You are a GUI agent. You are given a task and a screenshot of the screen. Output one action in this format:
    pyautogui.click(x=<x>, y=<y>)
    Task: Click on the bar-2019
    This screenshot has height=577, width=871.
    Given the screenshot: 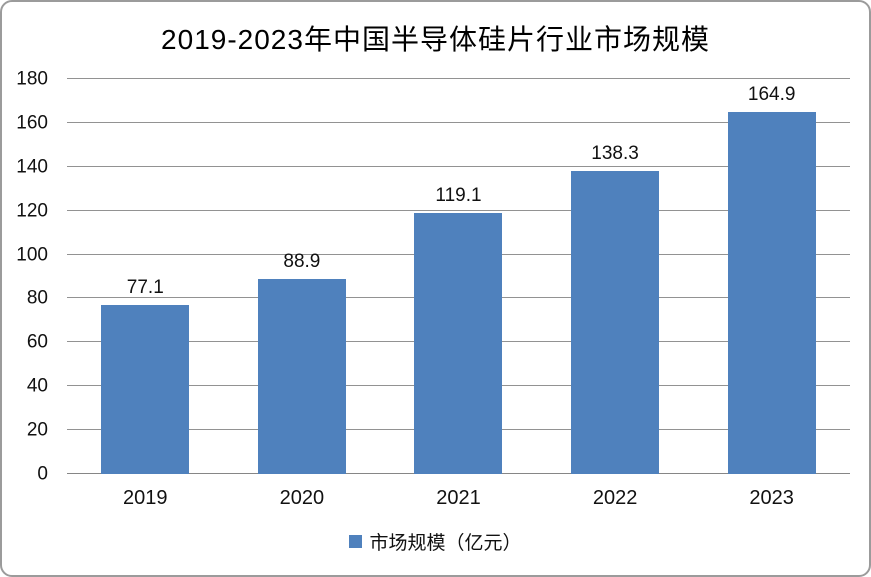 What is the action you would take?
    pyautogui.click(x=145, y=389)
    